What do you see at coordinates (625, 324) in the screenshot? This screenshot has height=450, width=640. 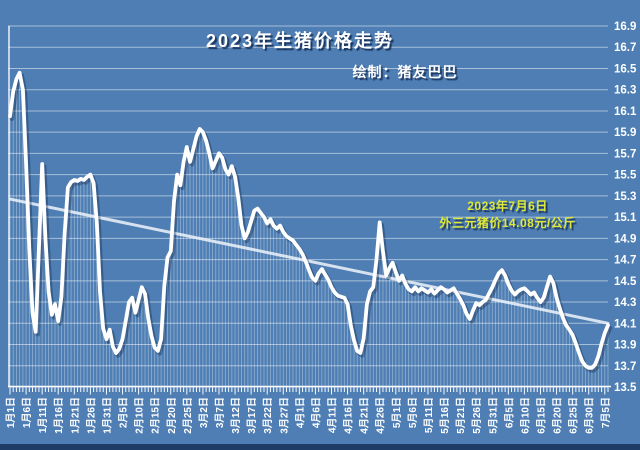 I see `y-axis-label: 14.1` at bounding box center [625, 324].